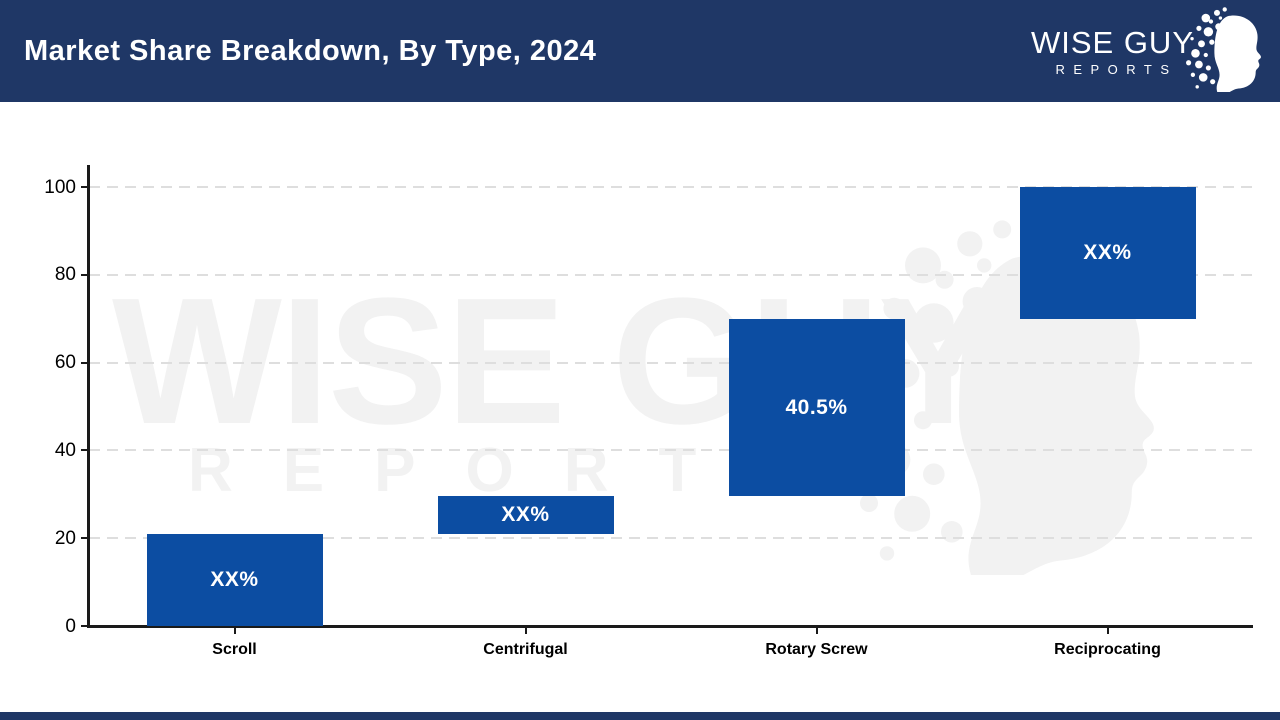 Image resolution: width=1280 pixels, height=720 pixels. Describe the element at coordinates (310, 50) in the screenshot. I see `chart-title: Market Share Breakdown, By Type, 2024` at that location.